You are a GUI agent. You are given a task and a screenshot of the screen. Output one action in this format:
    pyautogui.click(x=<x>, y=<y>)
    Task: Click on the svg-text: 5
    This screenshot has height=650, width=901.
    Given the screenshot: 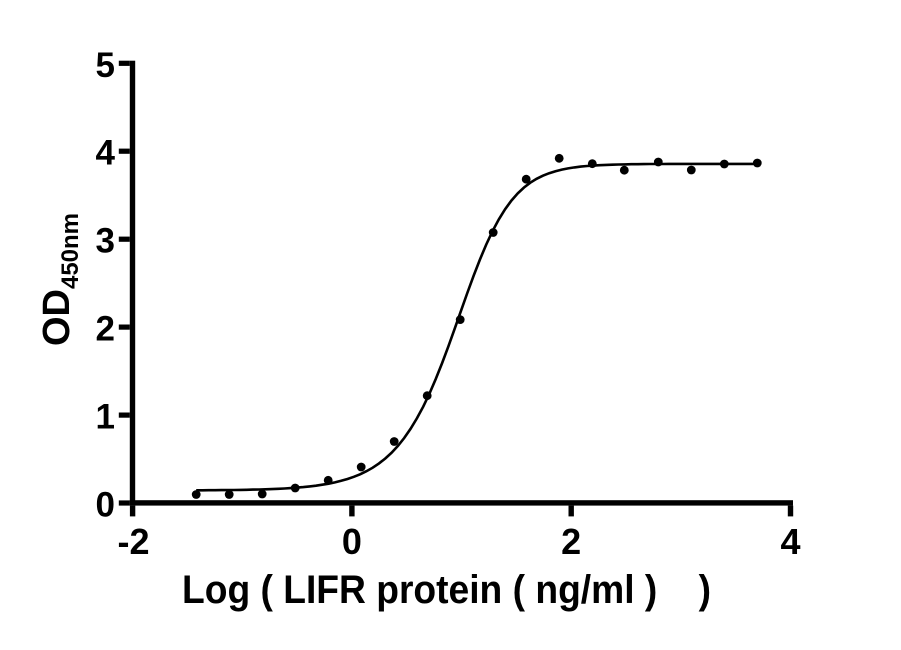 What is the action you would take?
    pyautogui.click(x=105, y=65)
    